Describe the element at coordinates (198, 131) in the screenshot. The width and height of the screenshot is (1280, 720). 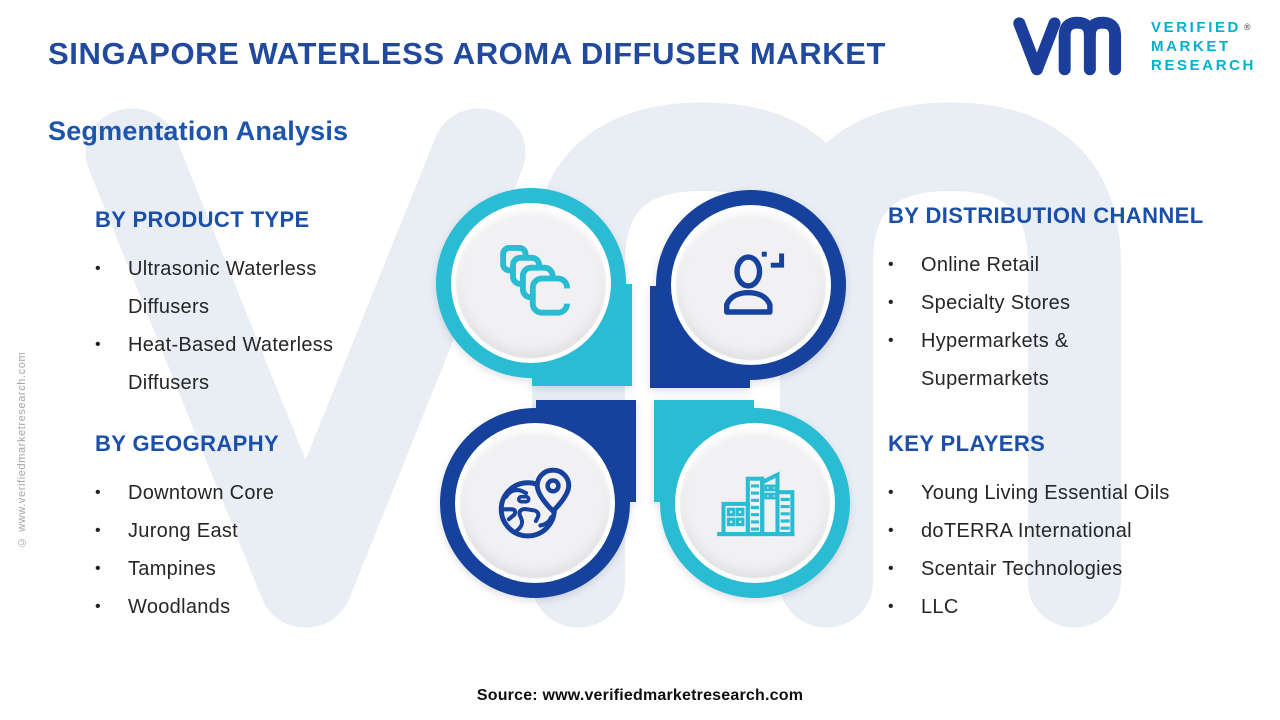
I see `subtitle: Segmentation Analysis` at that location.